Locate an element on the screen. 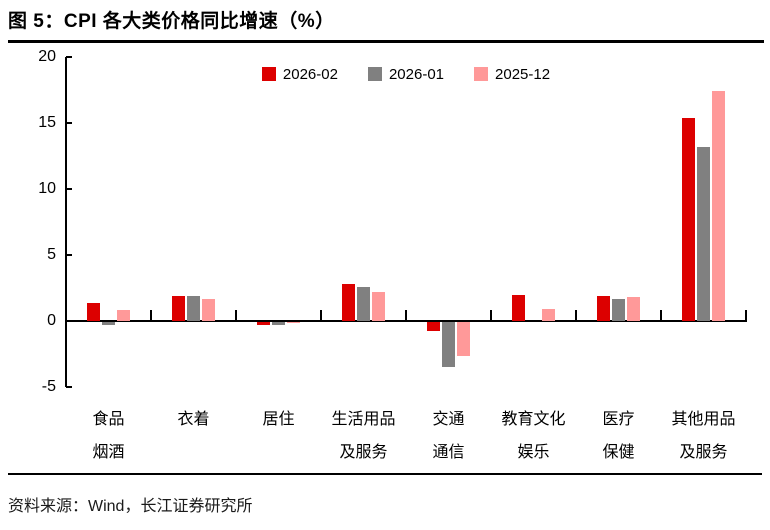 Image resolution: width=770 pixels, height=530 pixels. legend-item: 2026-02 is located at coordinates (299, 74).